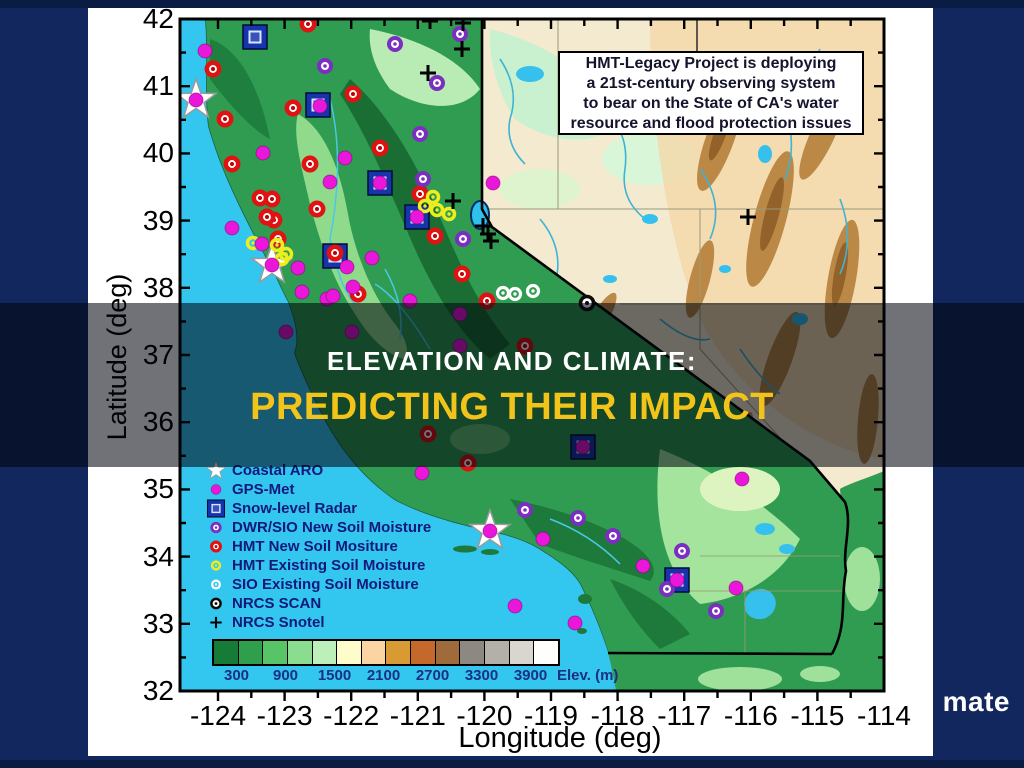  What do you see at coordinates (216, 622) in the screenshot?
I see `nrcs-snotel-icon` at bounding box center [216, 622].